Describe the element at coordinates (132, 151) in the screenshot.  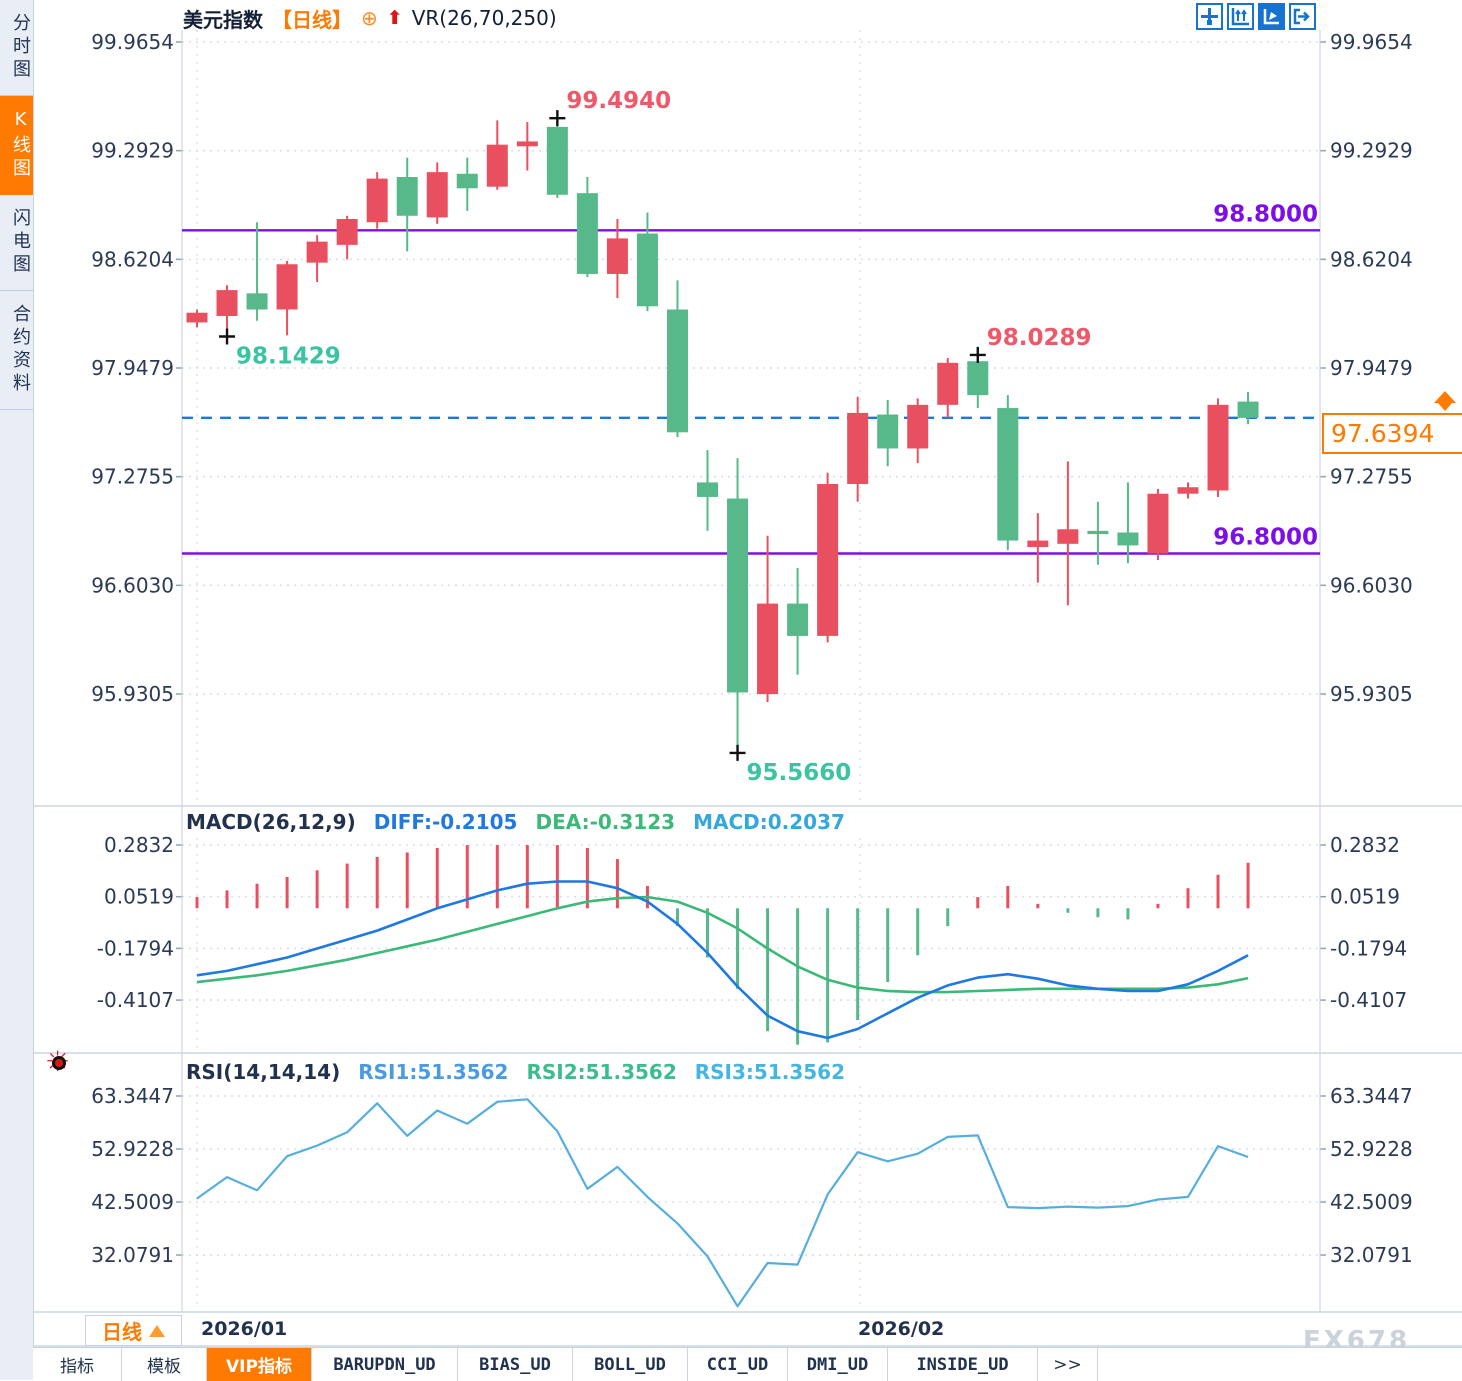
I see `y-axis-label-left: 99.2929` at that location.